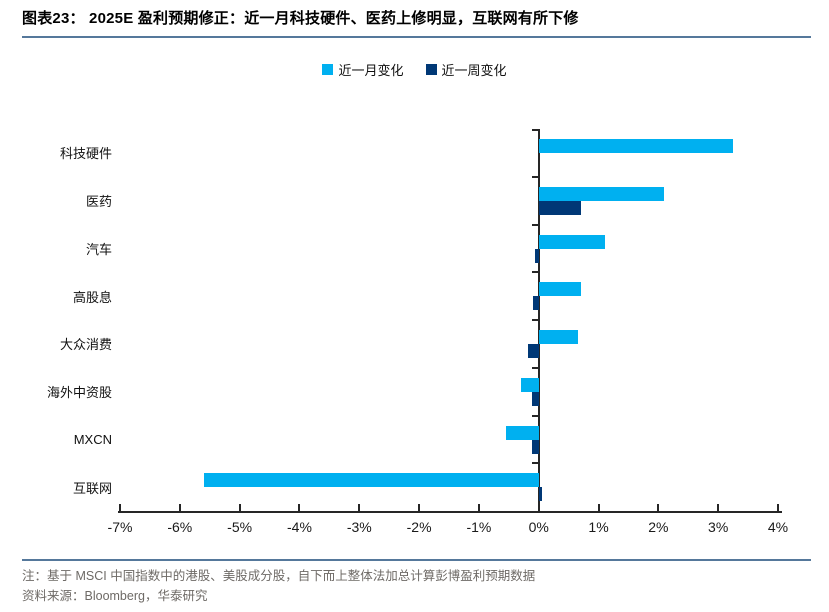  What do you see at coordinates (778, 527) in the screenshot?
I see `x-tick-label-4: 4%` at bounding box center [778, 527].